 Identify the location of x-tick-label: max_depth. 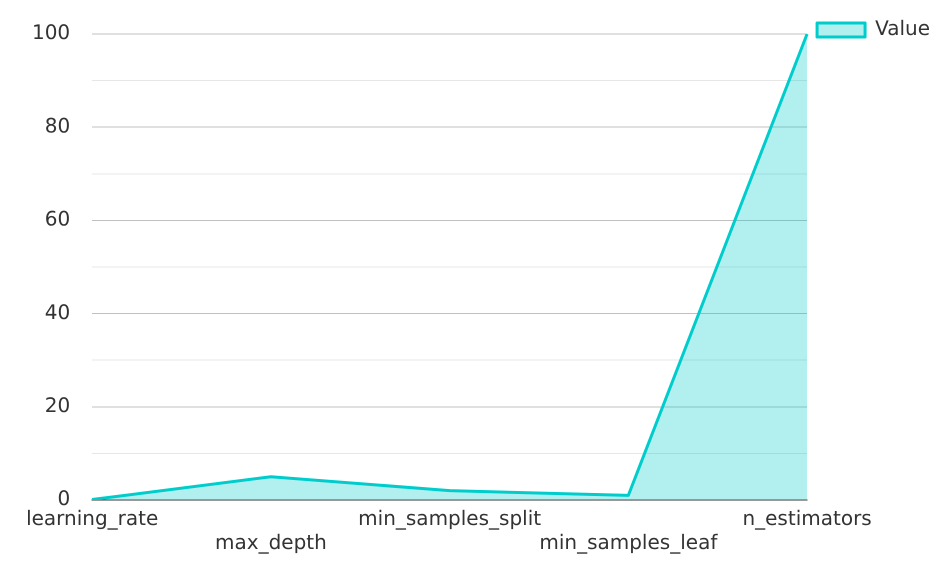
(271, 542).